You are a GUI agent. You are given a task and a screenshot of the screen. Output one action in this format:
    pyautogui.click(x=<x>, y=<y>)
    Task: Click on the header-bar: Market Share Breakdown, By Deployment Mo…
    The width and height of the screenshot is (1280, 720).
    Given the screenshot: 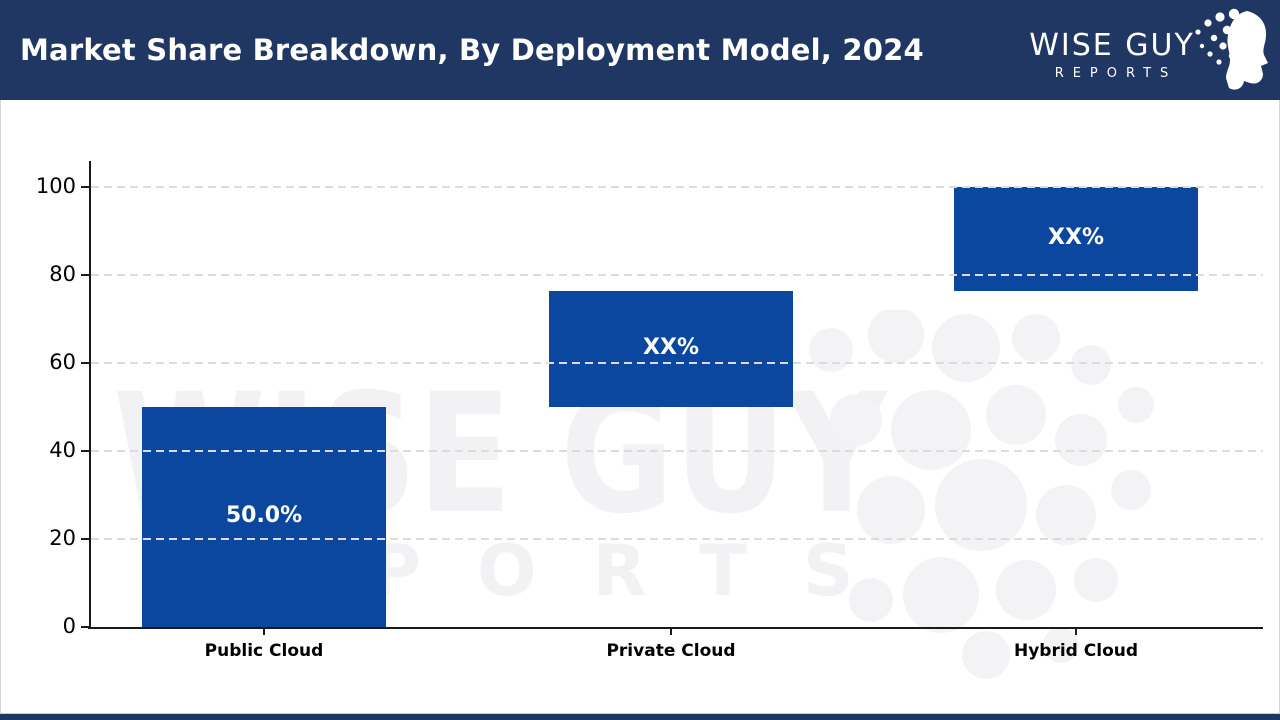 What is the action you would take?
    pyautogui.click(x=640, y=50)
    